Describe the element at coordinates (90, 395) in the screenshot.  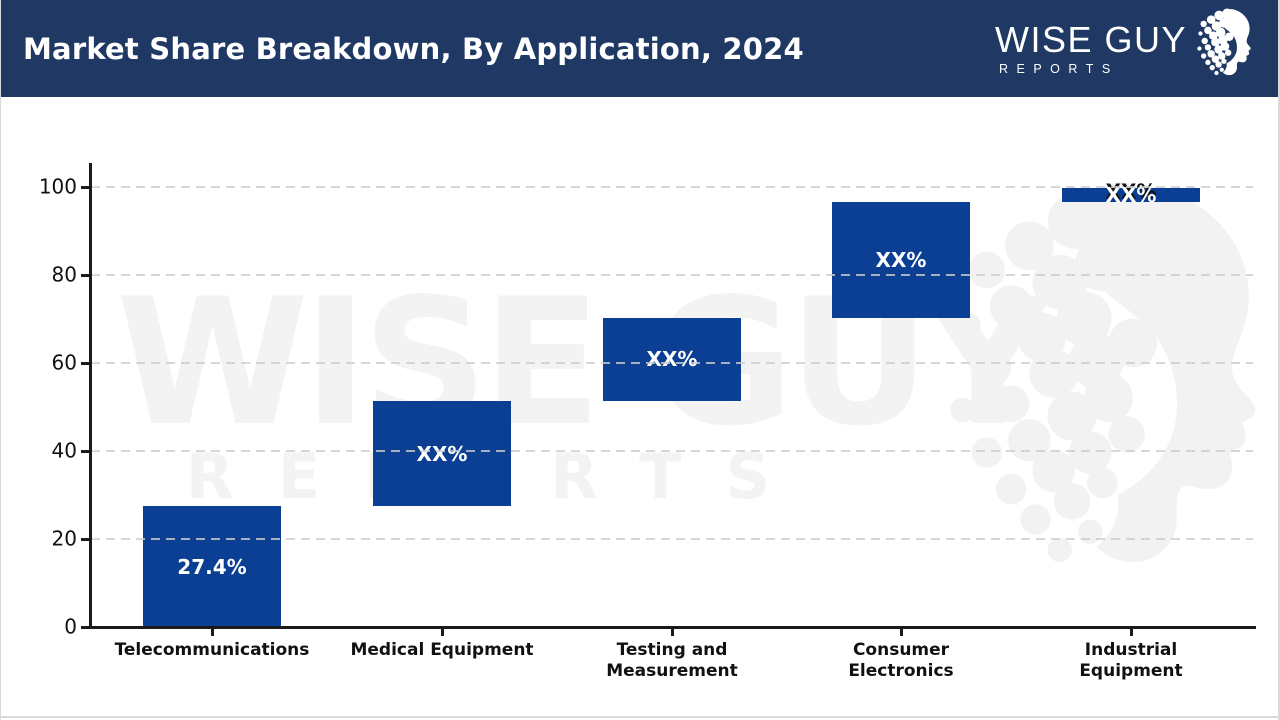
I see `y-axis-line` at that location.